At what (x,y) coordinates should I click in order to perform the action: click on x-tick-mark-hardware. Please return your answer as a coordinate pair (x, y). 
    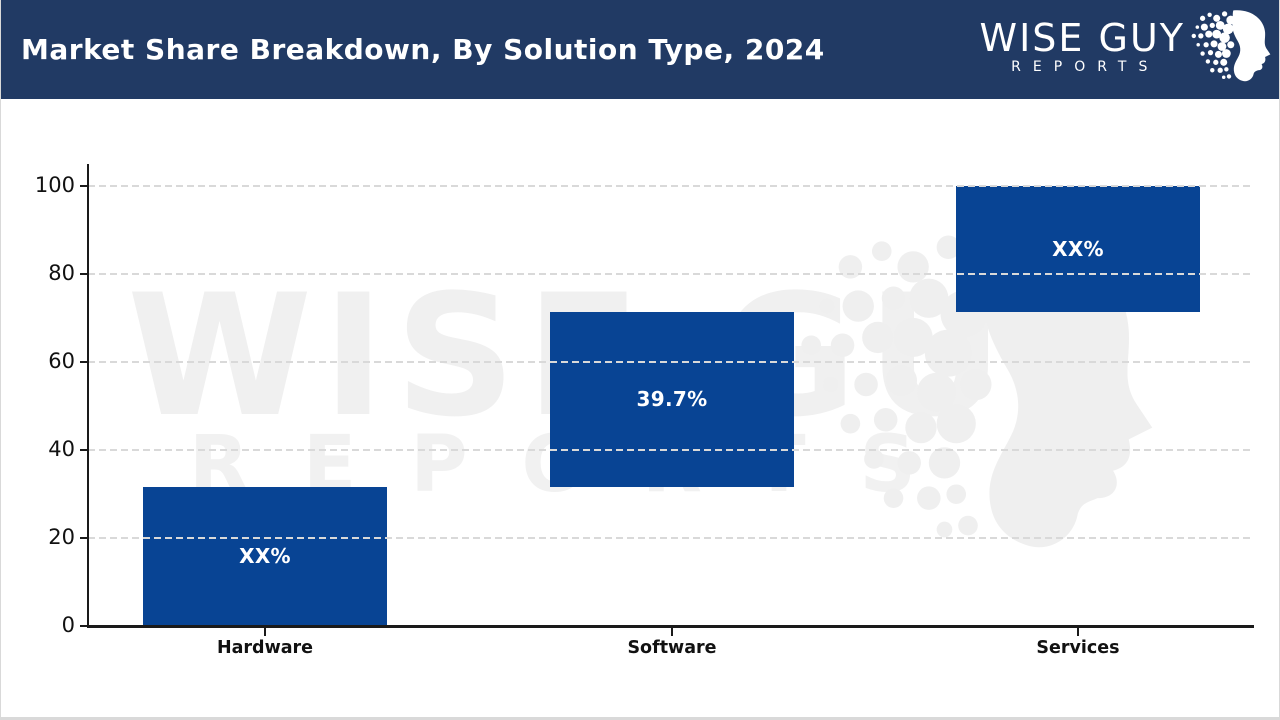
    Looking at the image, I should click on (265, 632).